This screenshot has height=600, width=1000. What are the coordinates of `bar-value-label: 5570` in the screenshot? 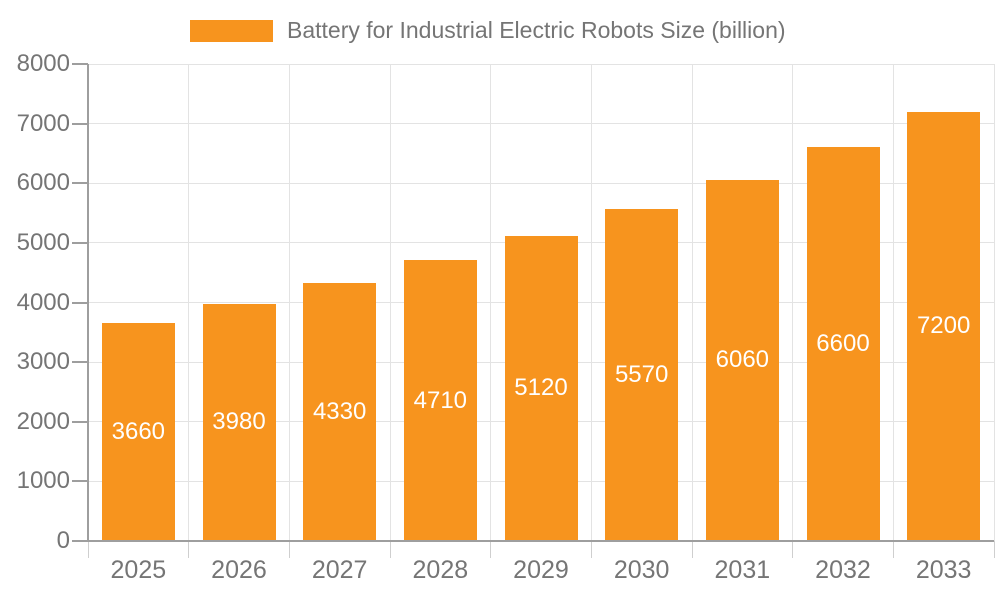 It's located at (641, 374).